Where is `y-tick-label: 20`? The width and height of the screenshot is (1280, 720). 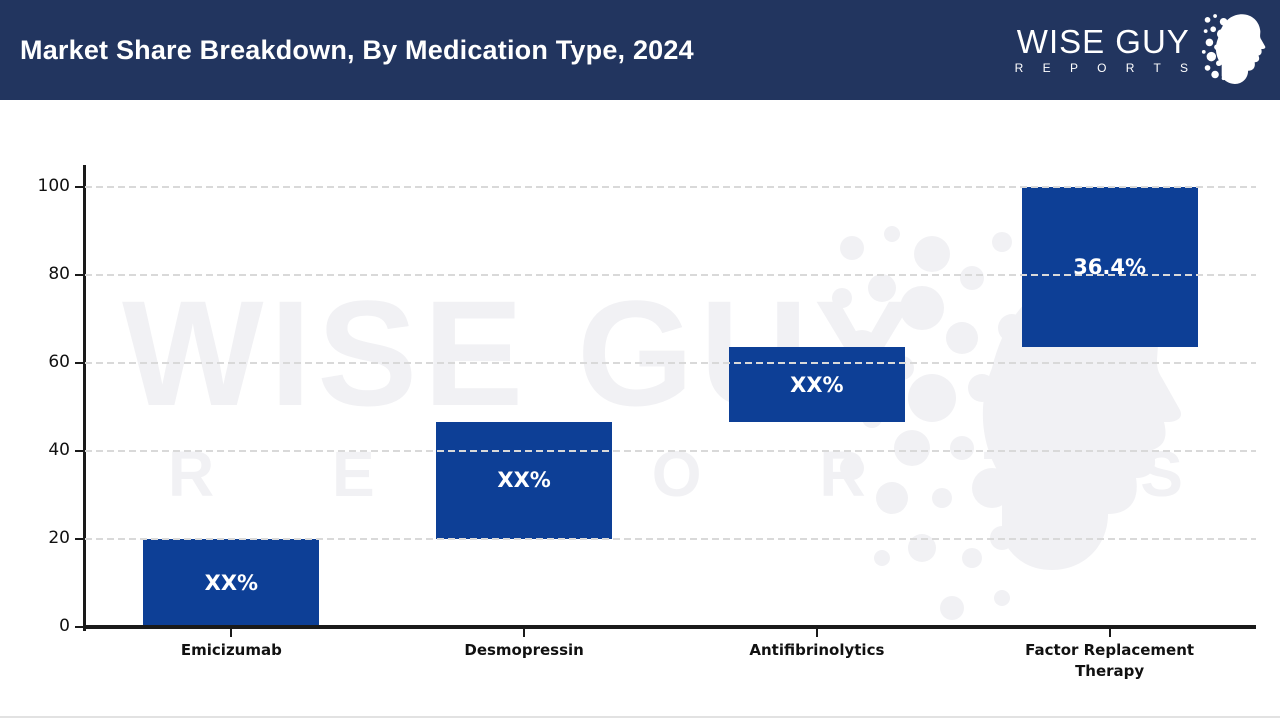 y-tick-label: 20 is located at coordinates (59, 538).